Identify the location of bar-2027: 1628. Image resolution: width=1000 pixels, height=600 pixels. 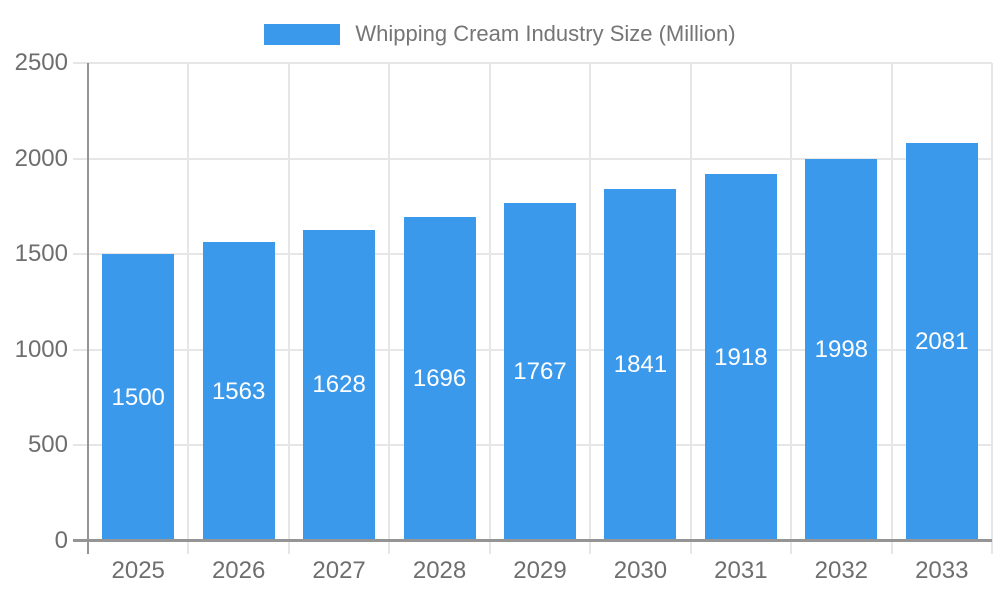
(339, 385).